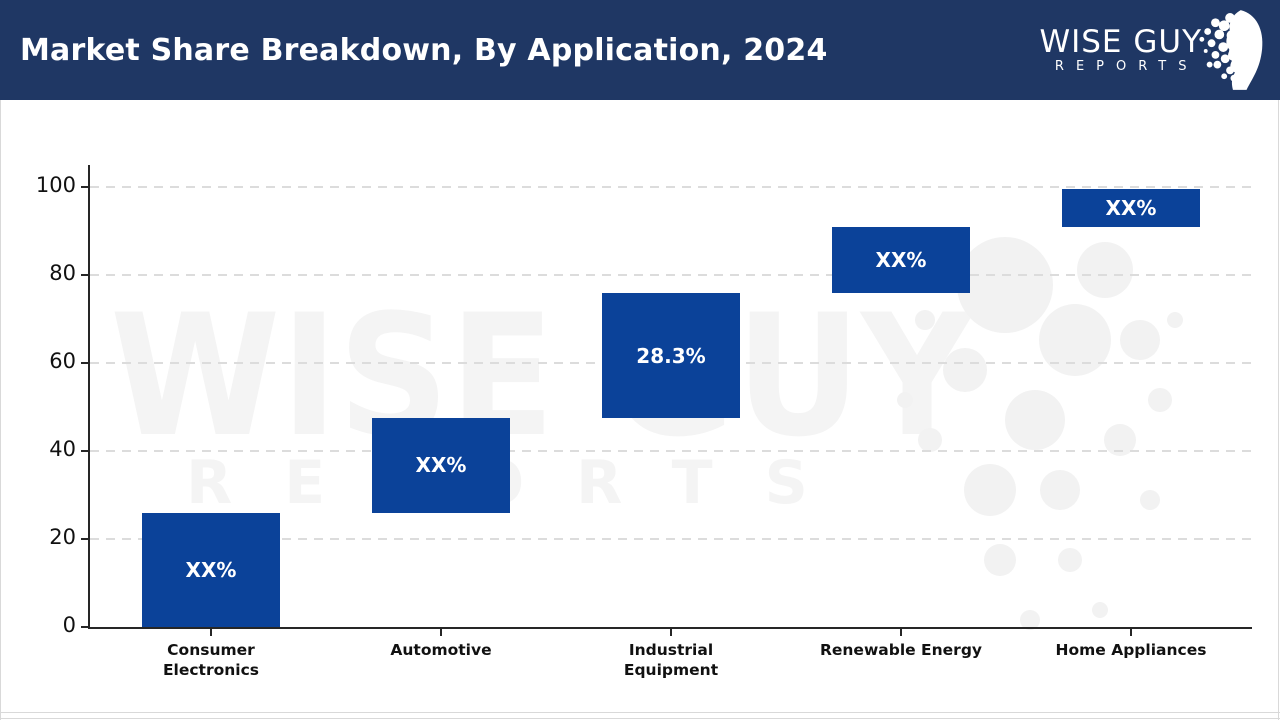 Image resolution: width=1280 pixels, height=720 pixels. What do you see at coordinates (671, 660) in the screenshot?
I see `x-label-2: Industrial Equipment` at bounding box center [671, 660].